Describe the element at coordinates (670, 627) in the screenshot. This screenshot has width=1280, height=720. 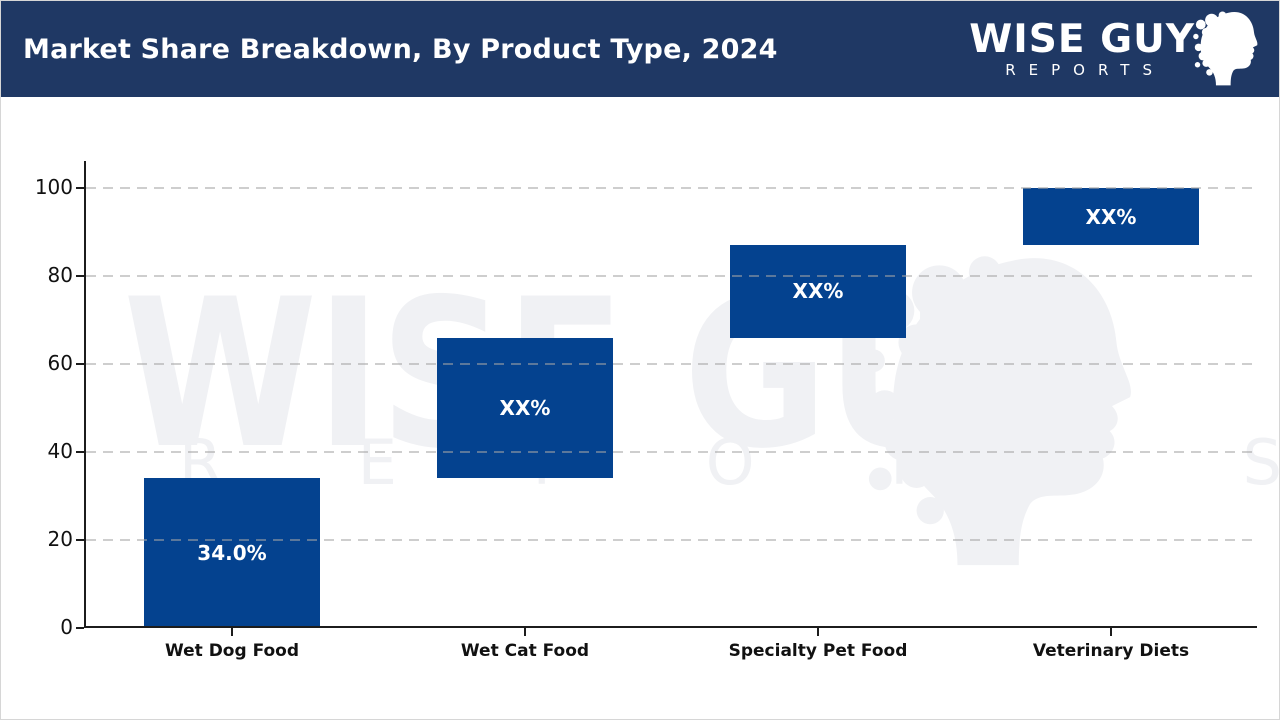
I see `x-axis-spine` at that location.